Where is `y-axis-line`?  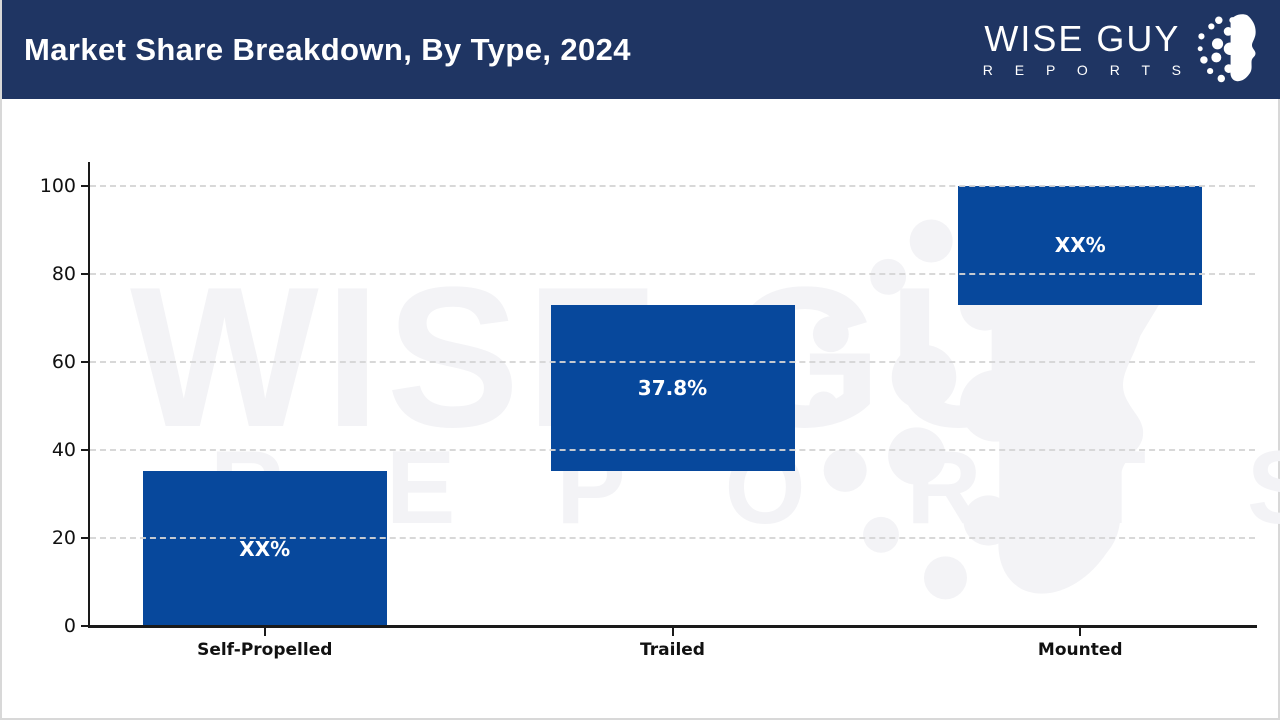 y-axis-line is located at coordinates (89, 395).